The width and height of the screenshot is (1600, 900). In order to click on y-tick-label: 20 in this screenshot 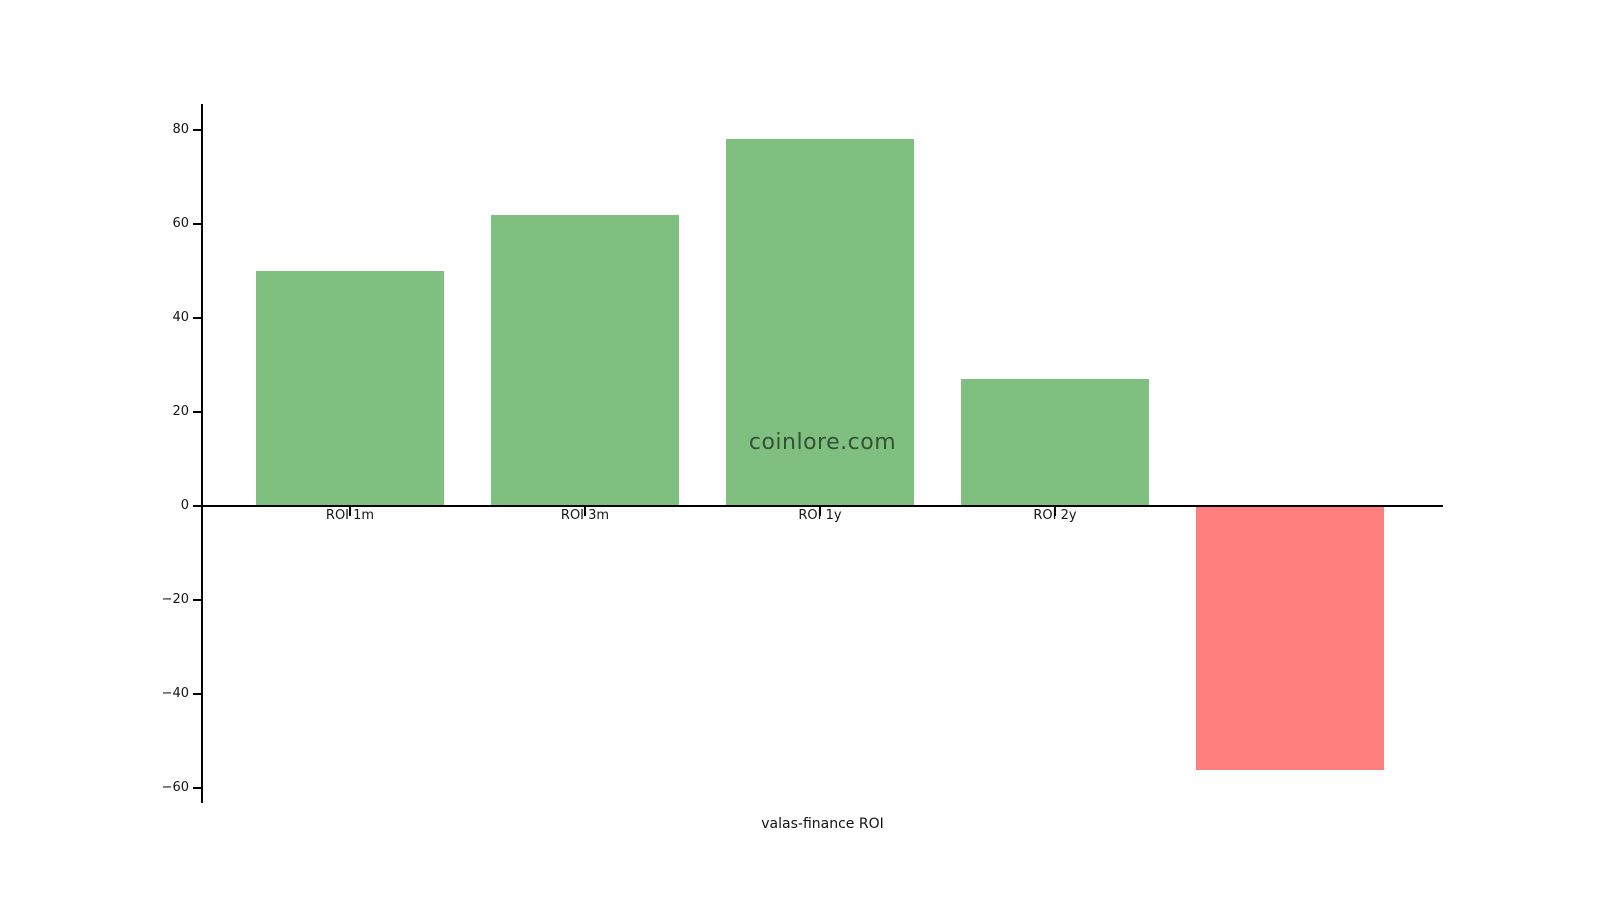, I will do `click(180, 411)`.